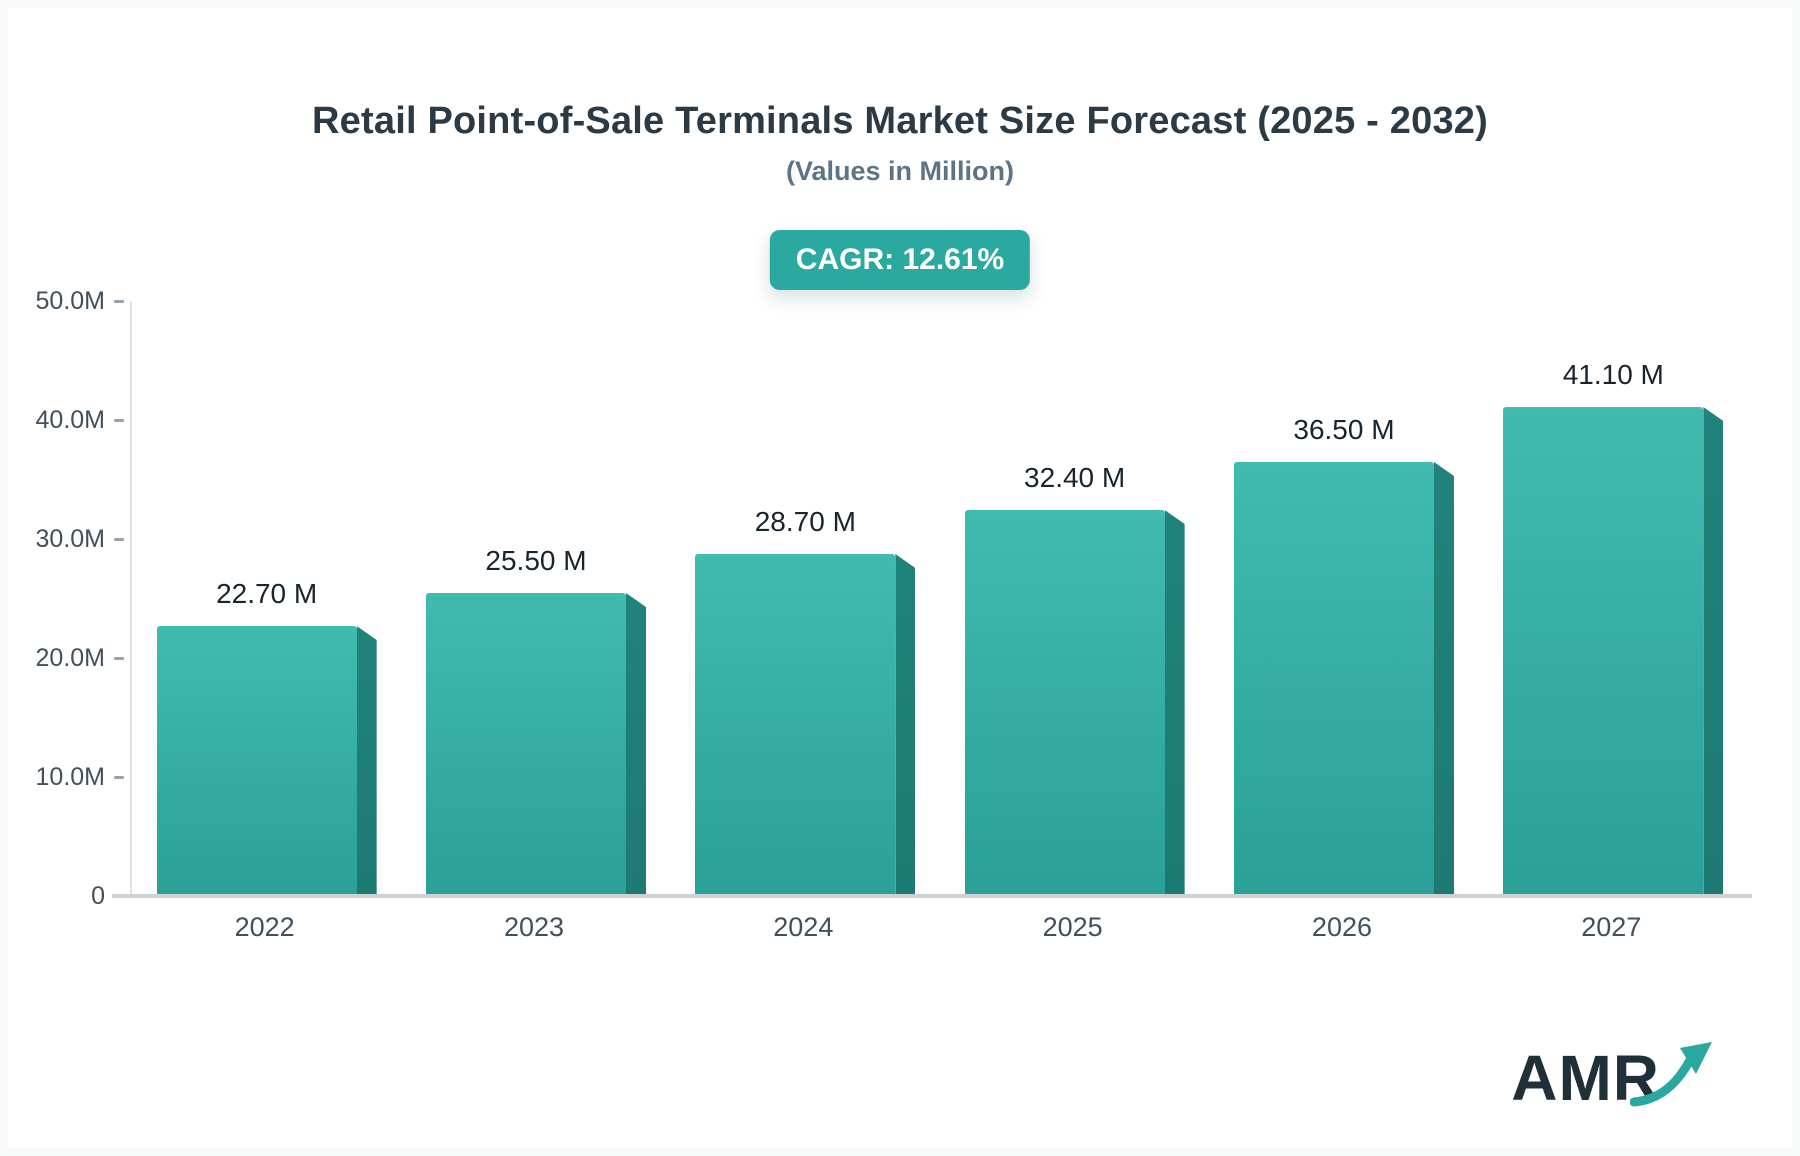  What do you see at coordinates (803, 927) in the screenshot?
I see `x-axis-label-2024: 2024` at bounding box center [803, 927].